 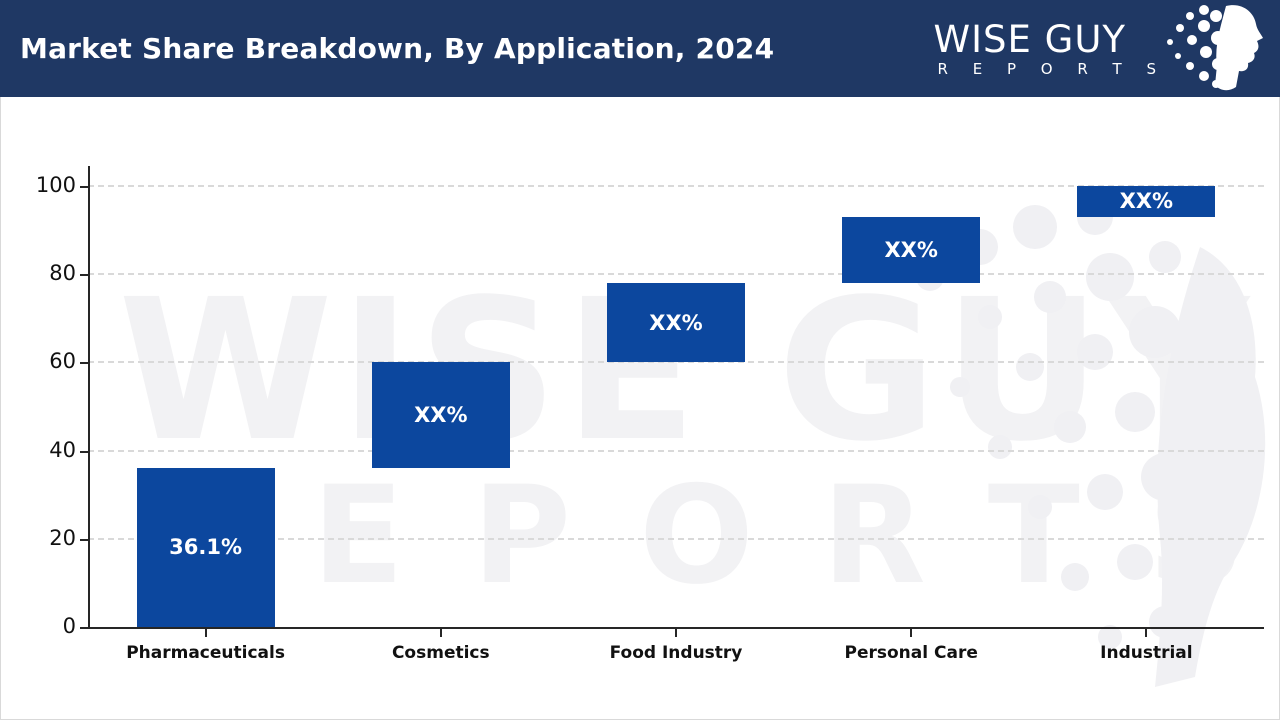 What do you see at coordinates (205, 653) in the screenshot?
I see `x-category-label: Pharmaceuticals` at bounding box center [205, 653].